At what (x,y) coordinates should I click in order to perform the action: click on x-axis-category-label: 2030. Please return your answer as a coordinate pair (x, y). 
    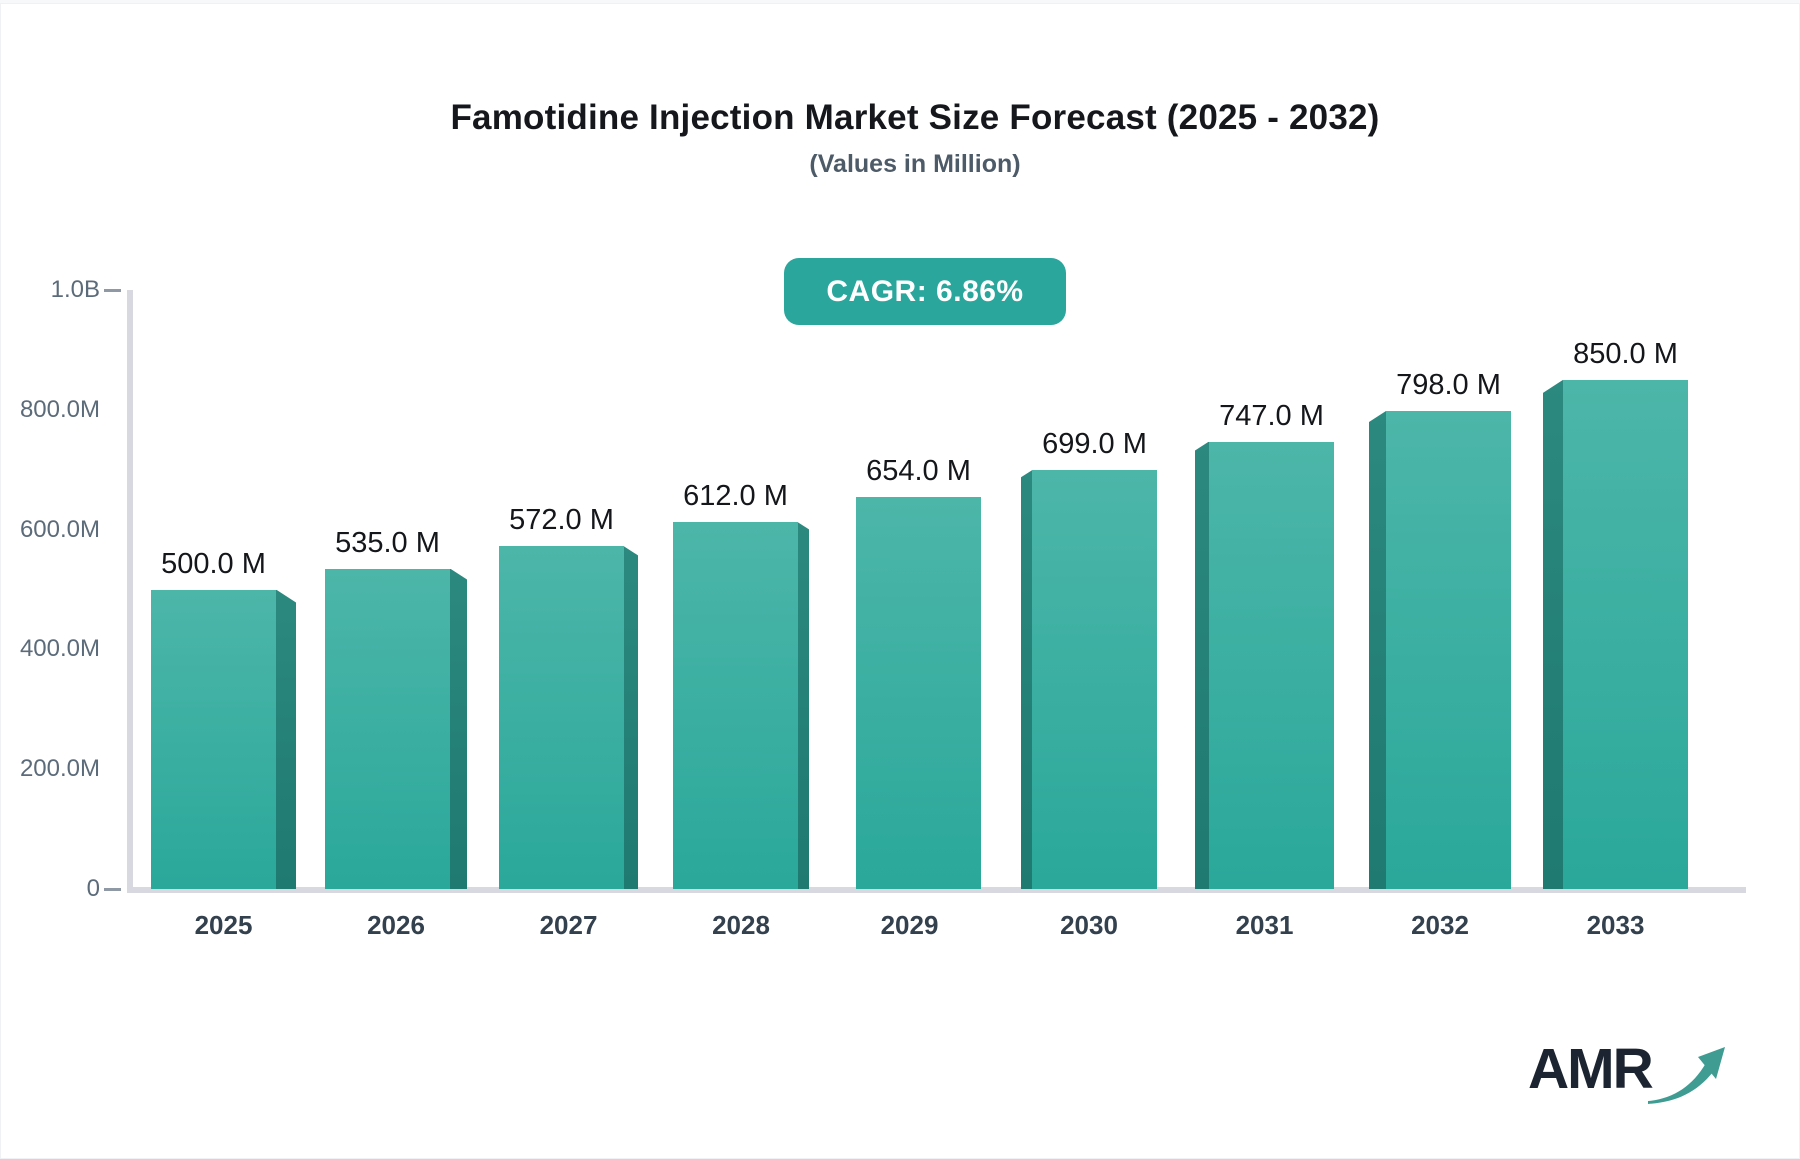
    Looking at the image, I should click on (1089, 925).